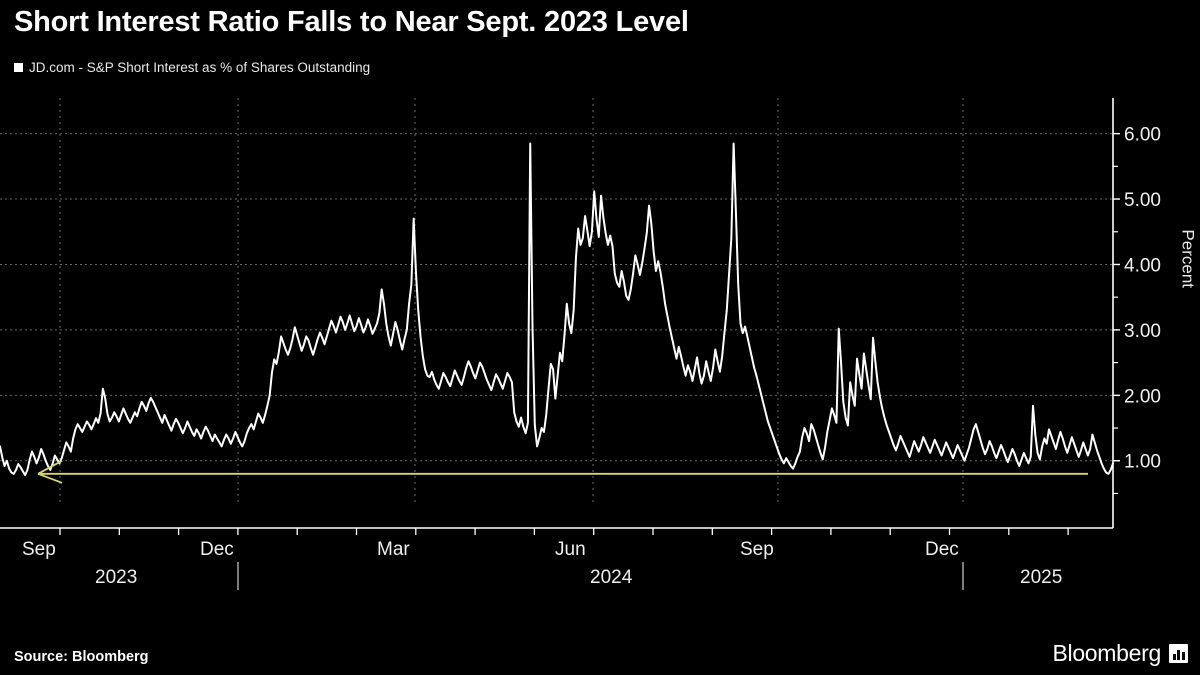 This screenshot has width=1200, height=675. I want to click on x-tick-label: Mar, so click(393, 549).